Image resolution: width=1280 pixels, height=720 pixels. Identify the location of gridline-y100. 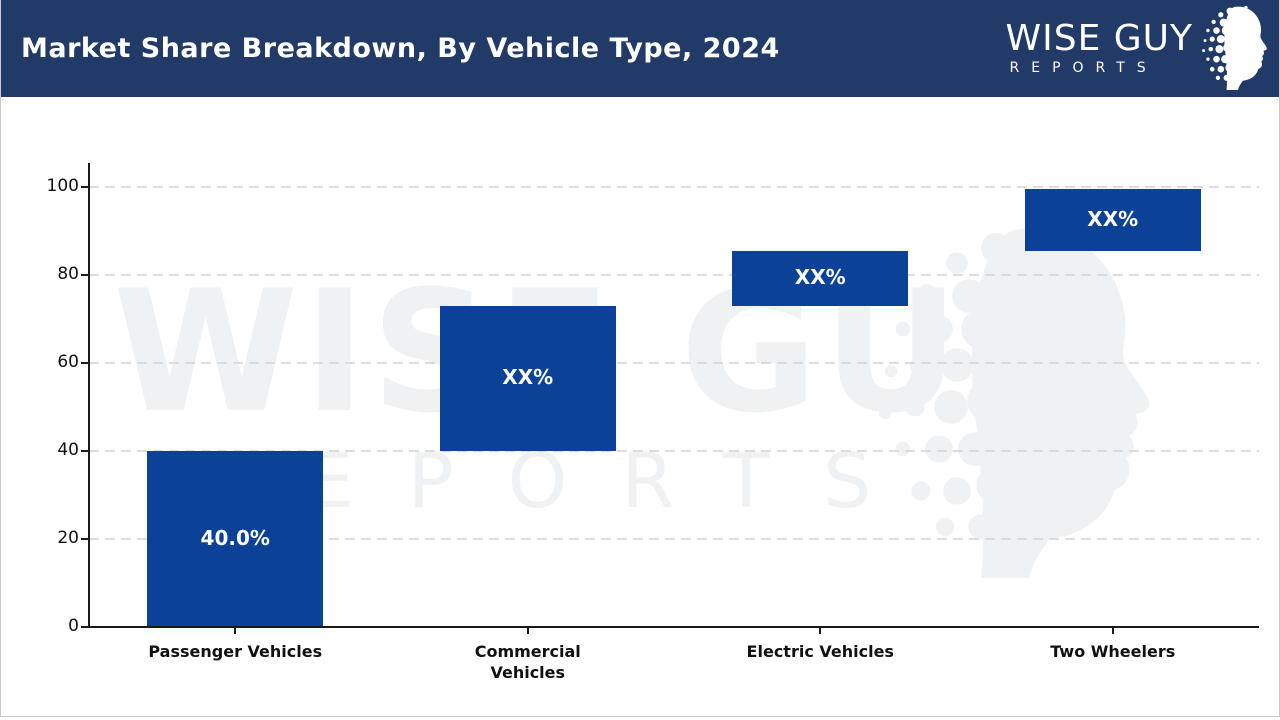
(674, 187).